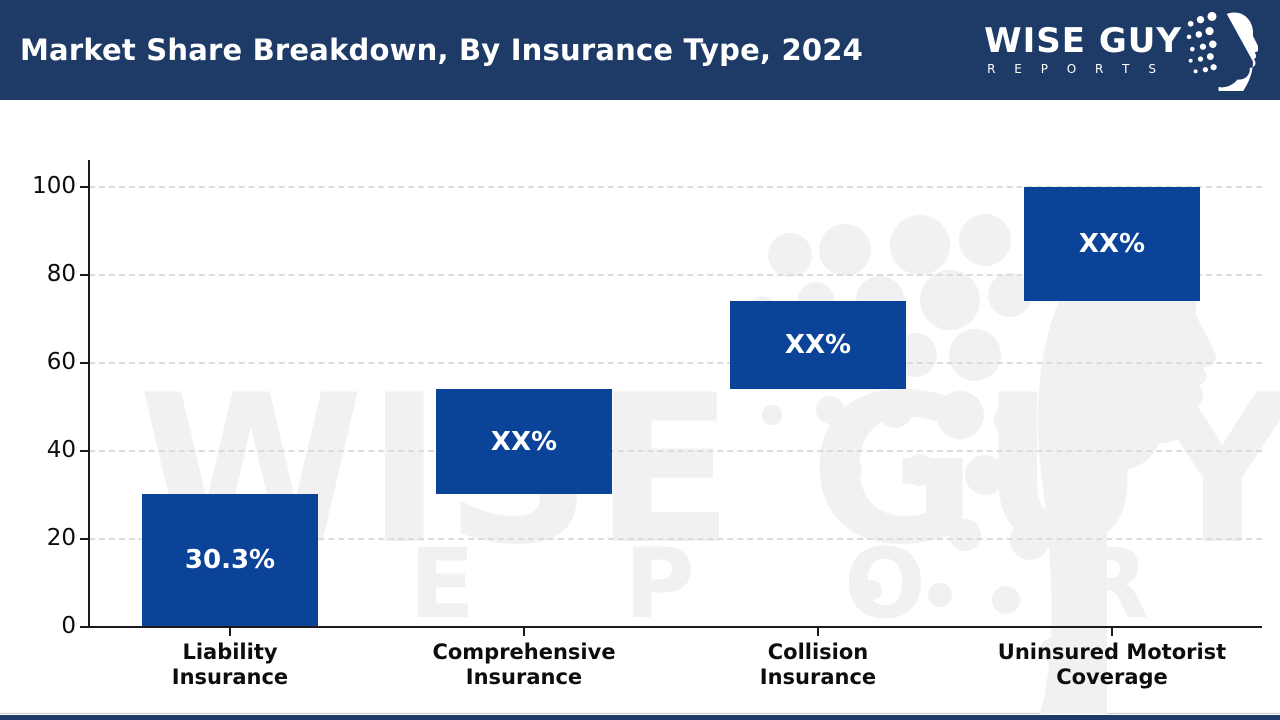  What do you see at coordinates (675, 627) in the screenshot?
I see `x-axis-line` at bounding box center [675, 627].